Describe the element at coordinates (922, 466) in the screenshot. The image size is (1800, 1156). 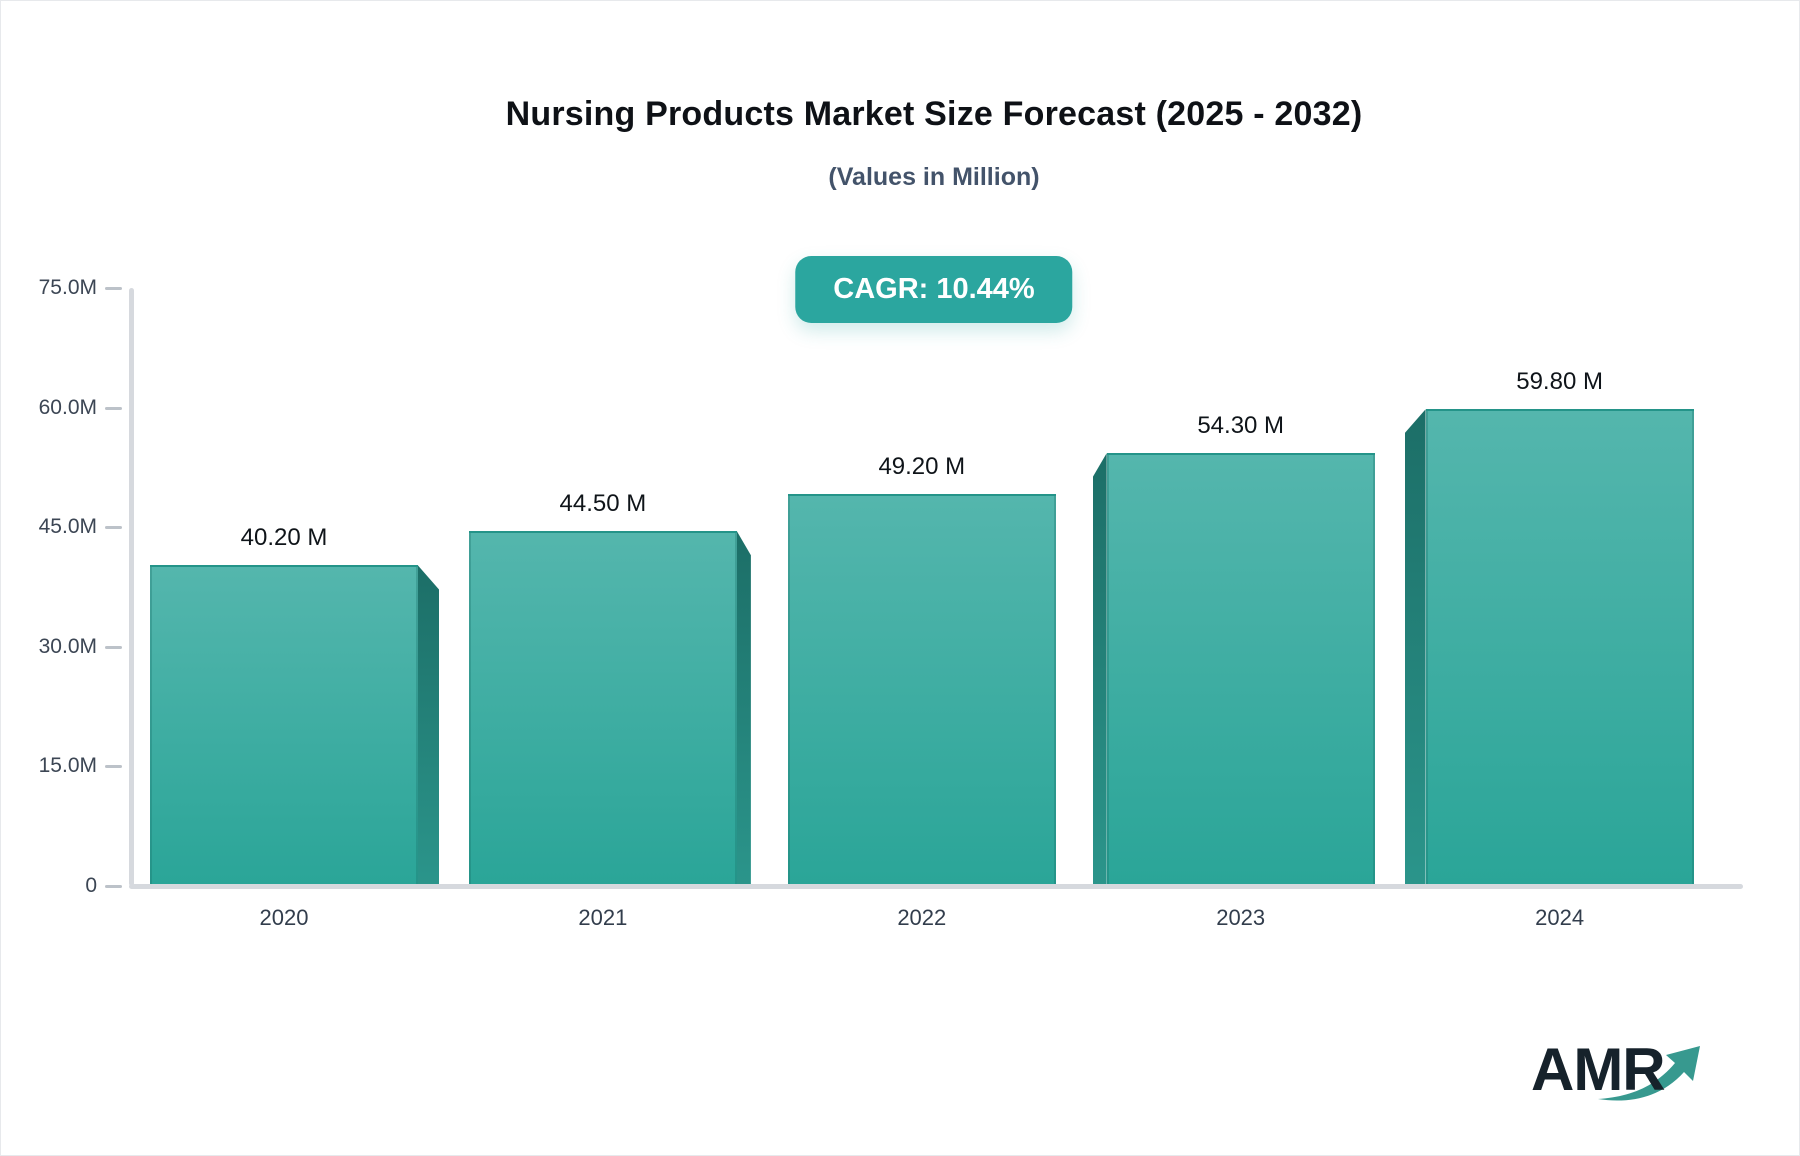
I see `bar-value-label: 49.20 M` at that location.